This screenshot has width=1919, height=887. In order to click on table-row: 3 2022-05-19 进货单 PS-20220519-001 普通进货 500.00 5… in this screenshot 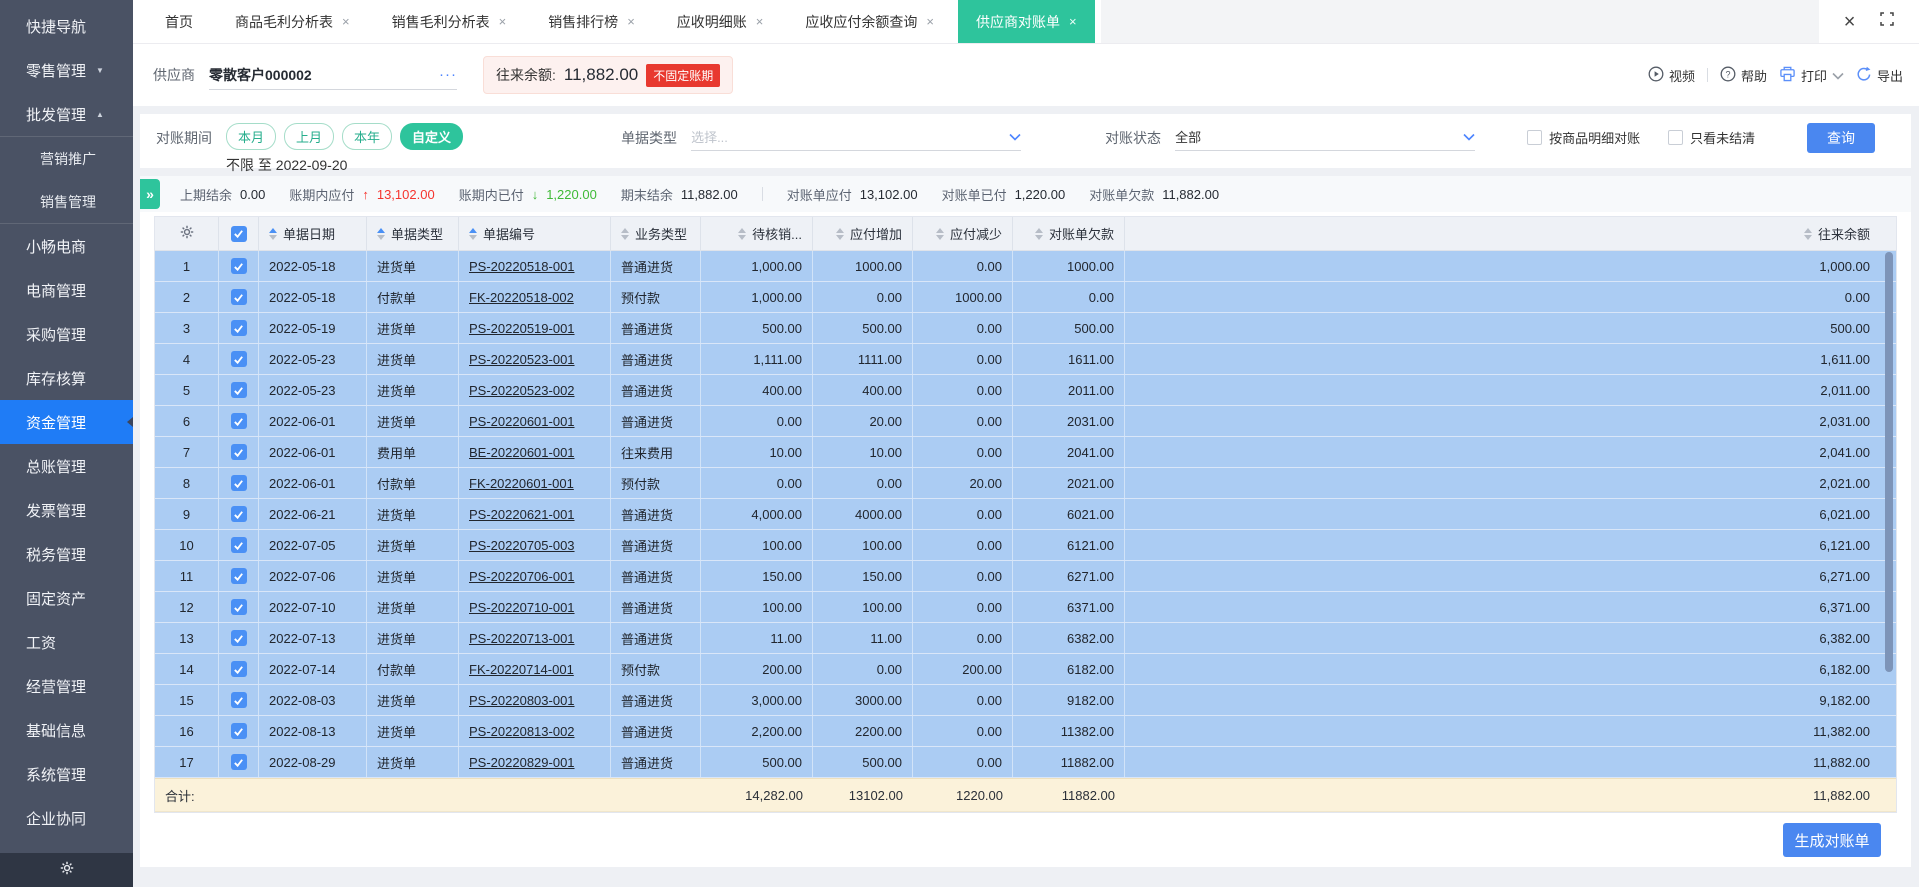, I will do `click(1025, 328)`.